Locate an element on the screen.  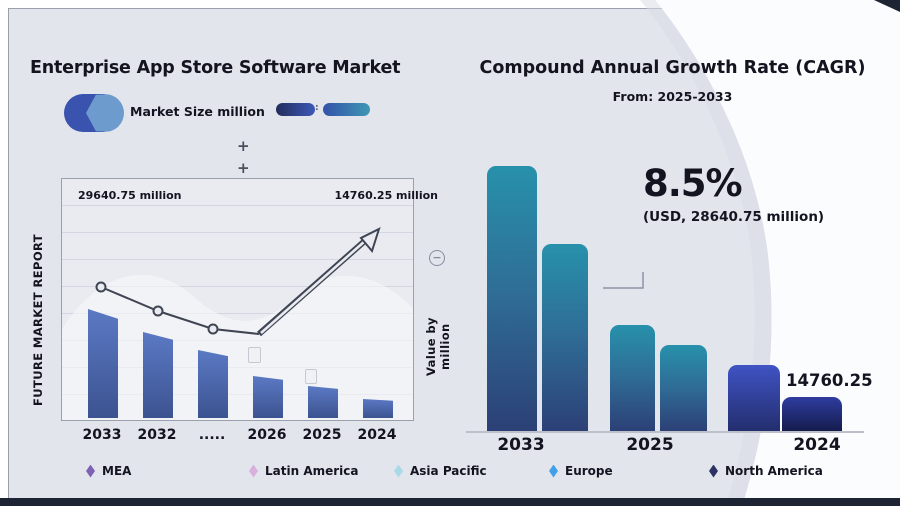
left-x-label-2026: 2026 is located at coordinates (267, 435).